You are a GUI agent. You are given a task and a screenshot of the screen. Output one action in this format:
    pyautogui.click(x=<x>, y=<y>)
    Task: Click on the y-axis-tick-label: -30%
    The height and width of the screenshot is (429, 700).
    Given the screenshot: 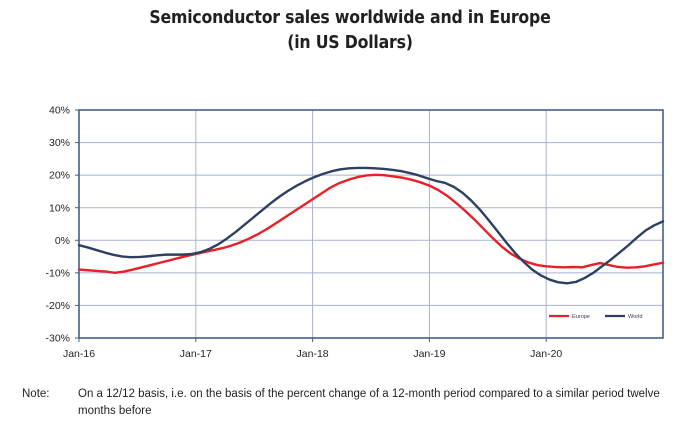 What is the action you would take?
    pyautogui.click(x=57, y=339)
    